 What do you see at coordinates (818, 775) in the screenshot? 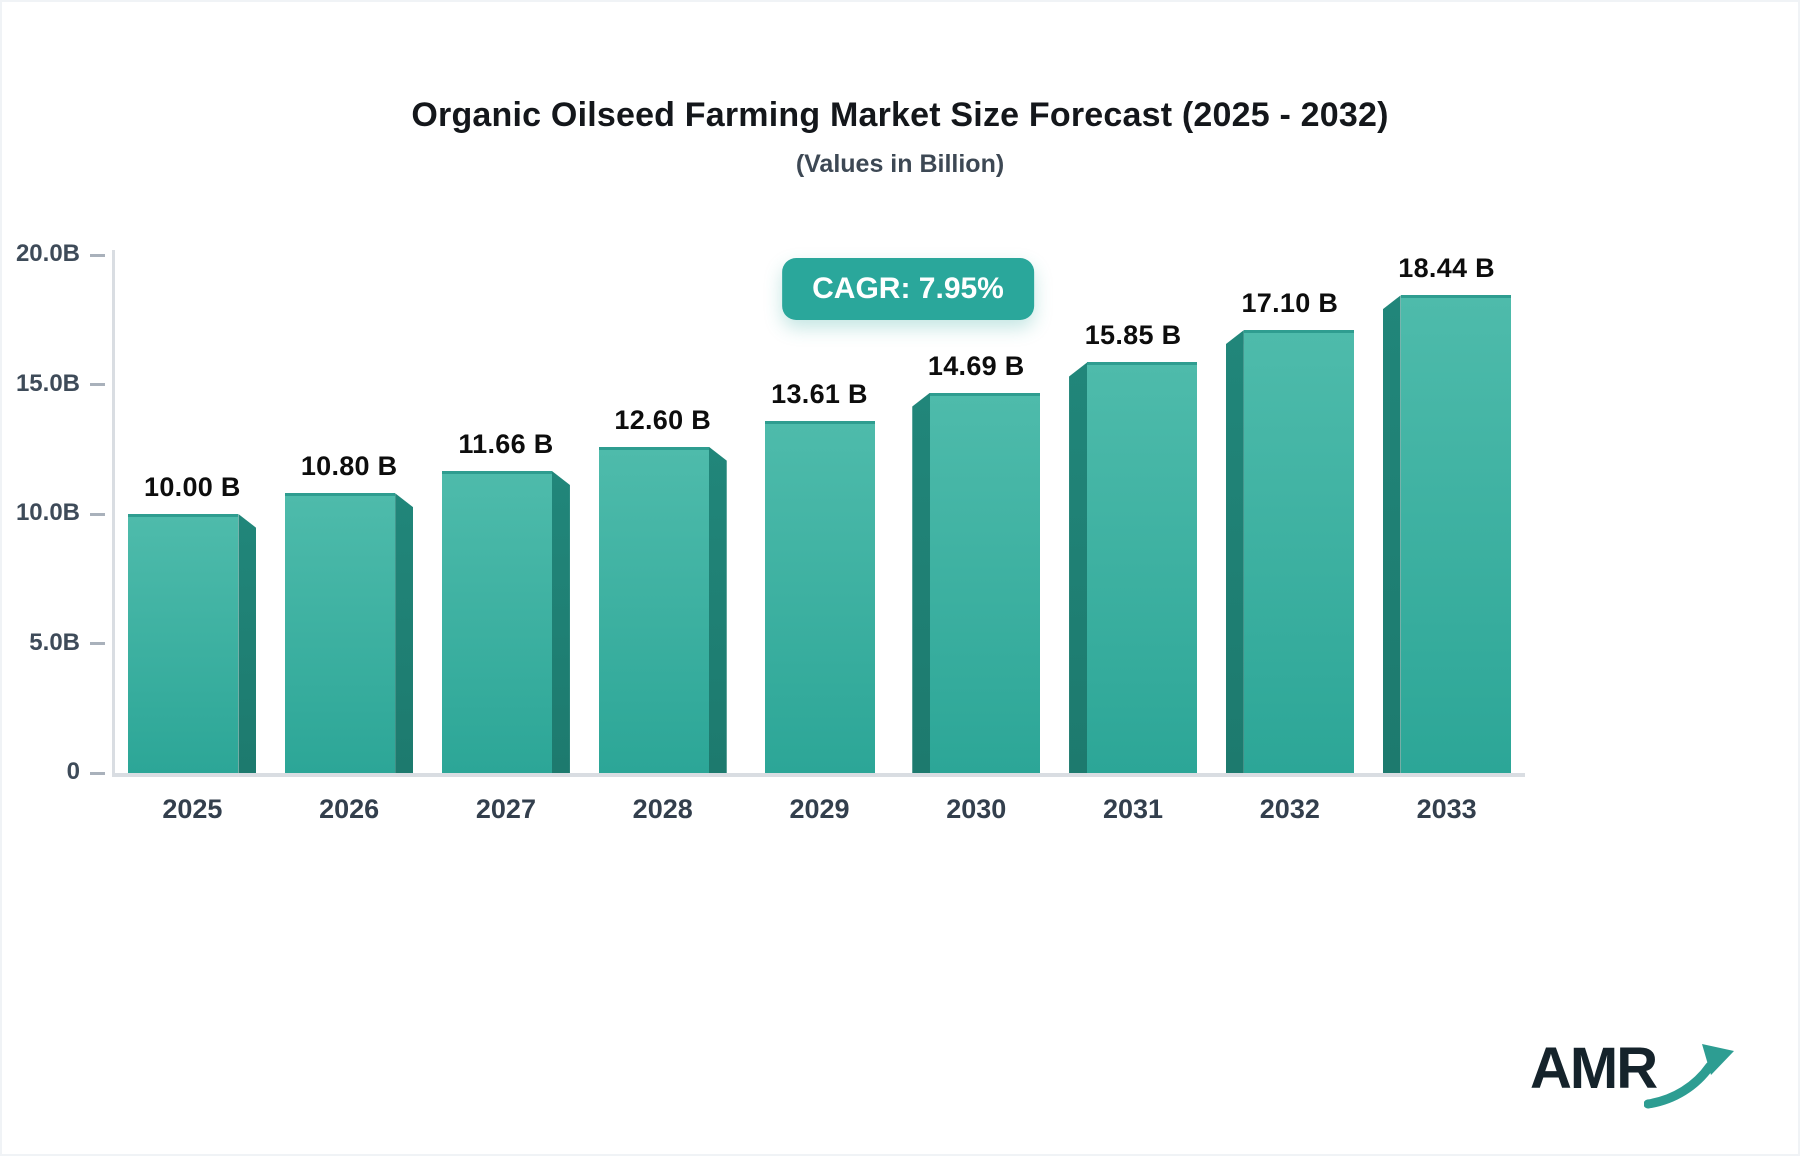
I see `x-axis-baseline` at bounding box center [818, 775].